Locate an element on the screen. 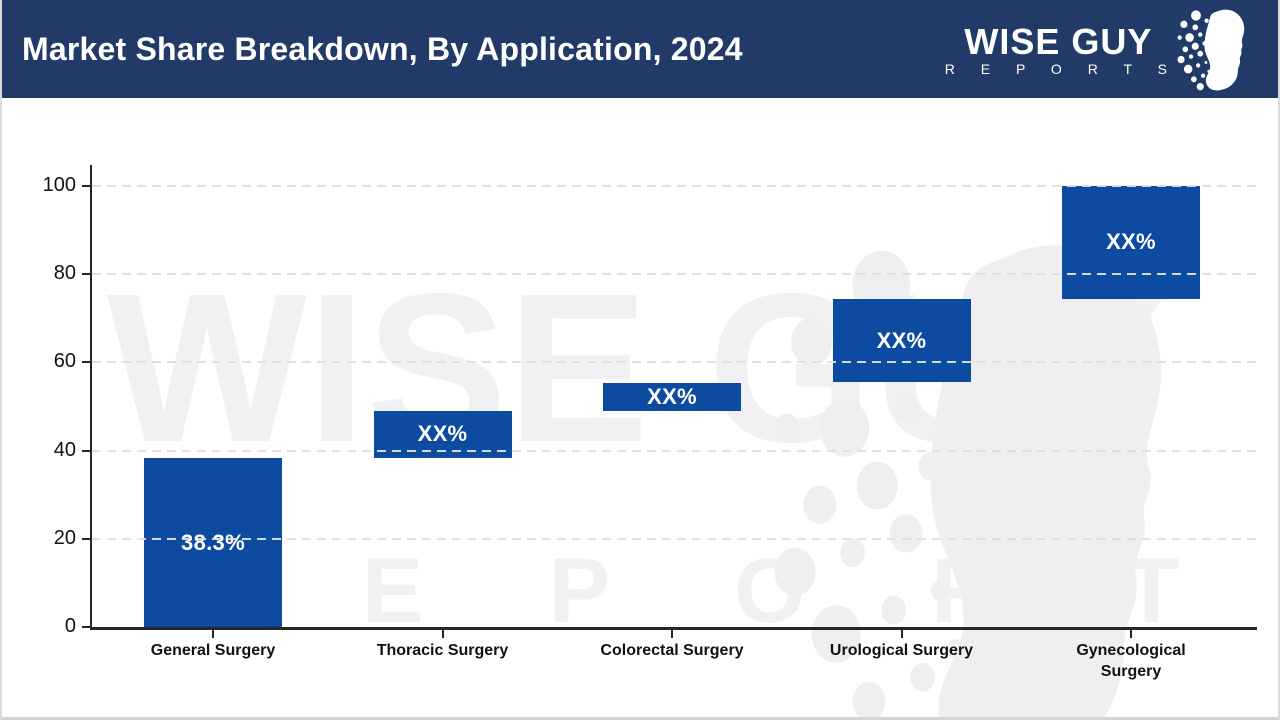 The image size is (1280, 720). x-category-label: General Surgery is located at coordinates (213, 650).